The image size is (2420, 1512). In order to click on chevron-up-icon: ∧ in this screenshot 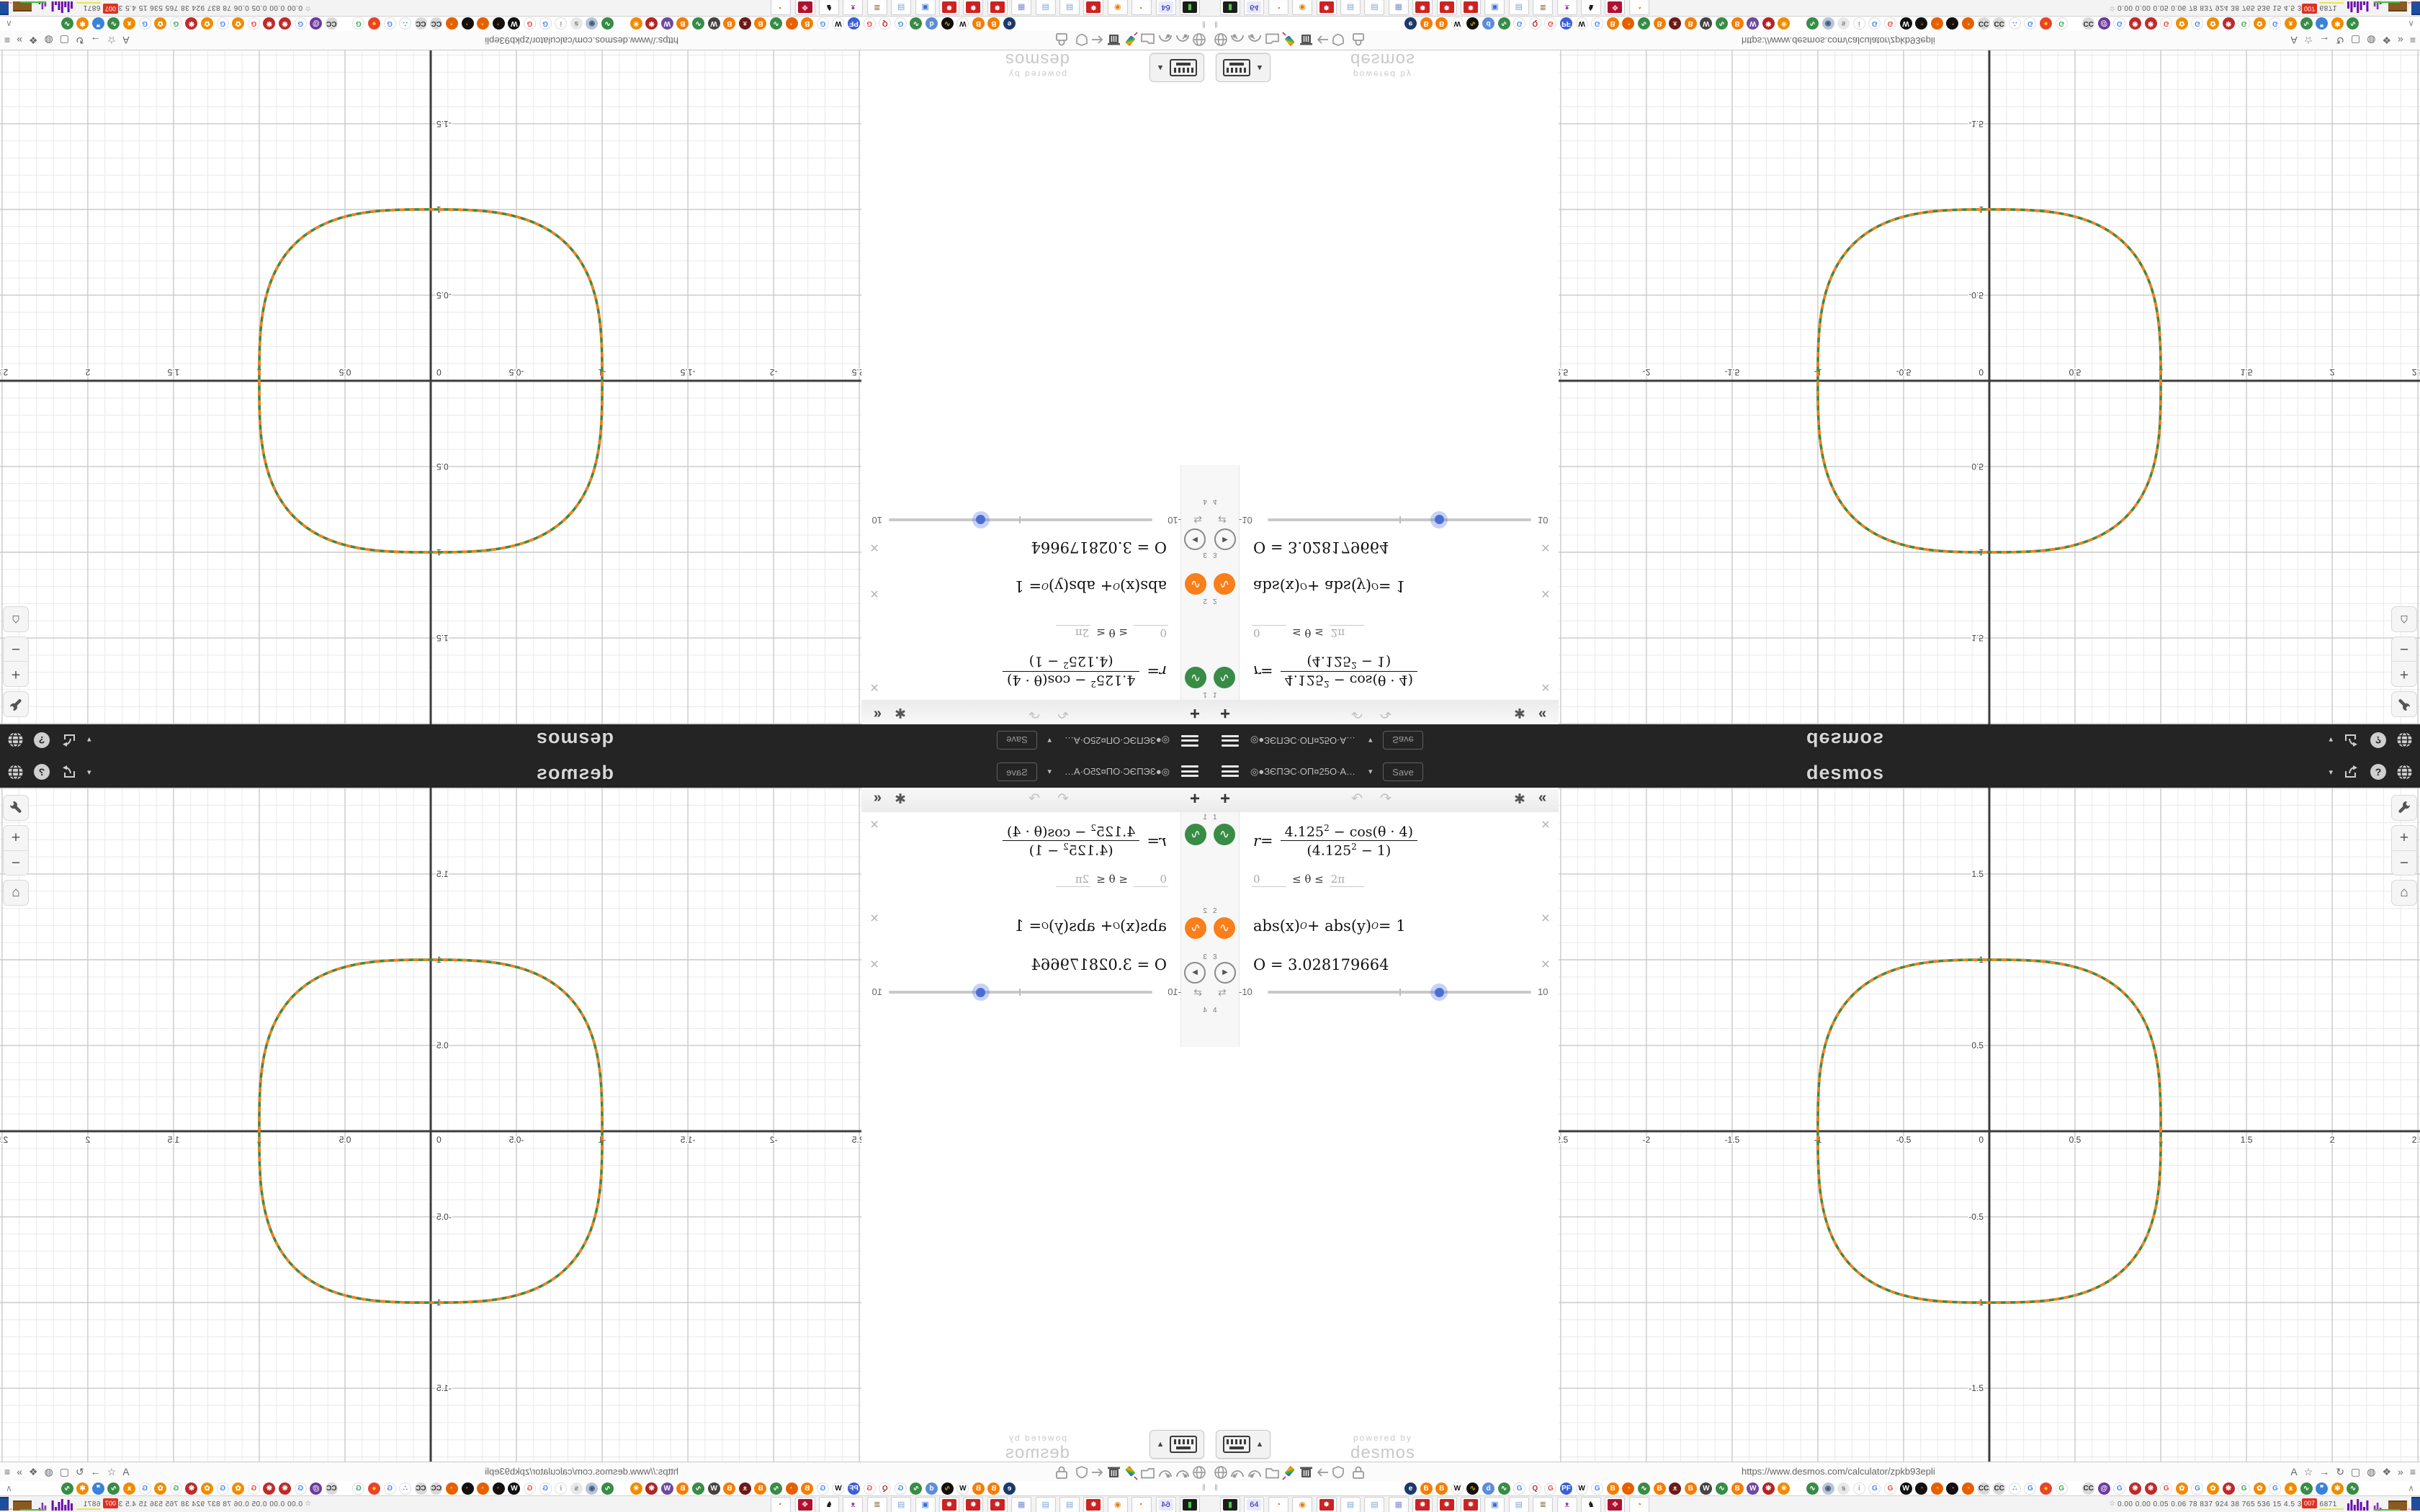, I will do `click(9, 24)`.